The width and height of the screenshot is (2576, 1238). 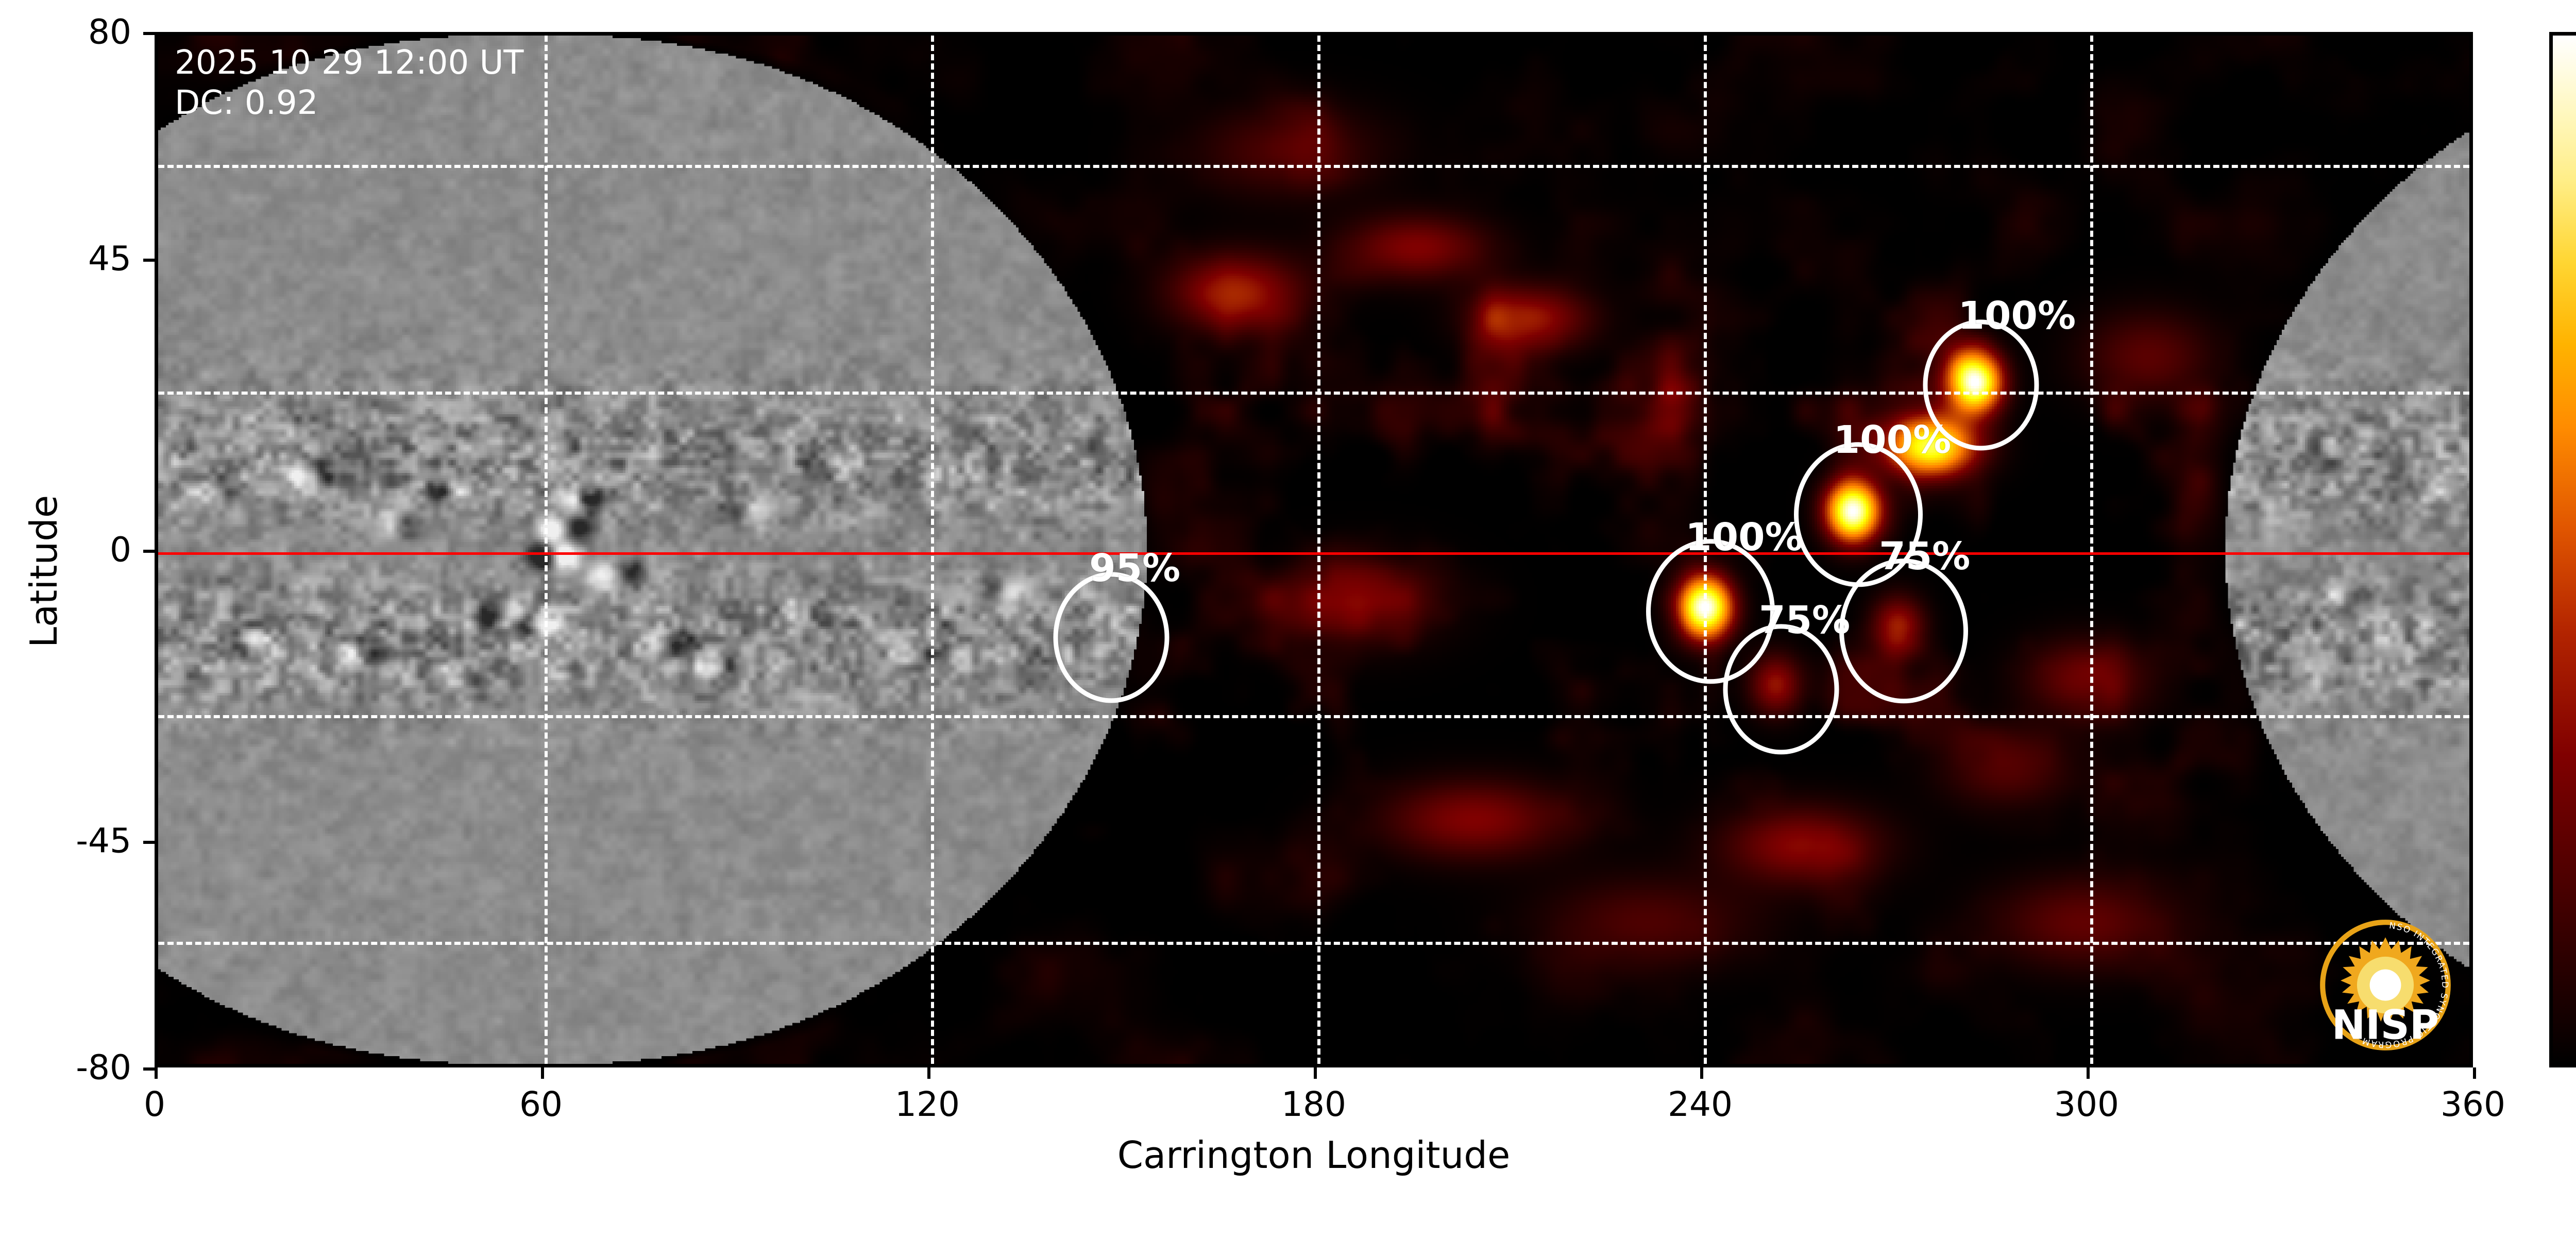 What do you see at coordinates (1314, 1155) in the screenshot?
I see `x-axis-label: Carrington Longitude` at bounding box center [1314, 1155].